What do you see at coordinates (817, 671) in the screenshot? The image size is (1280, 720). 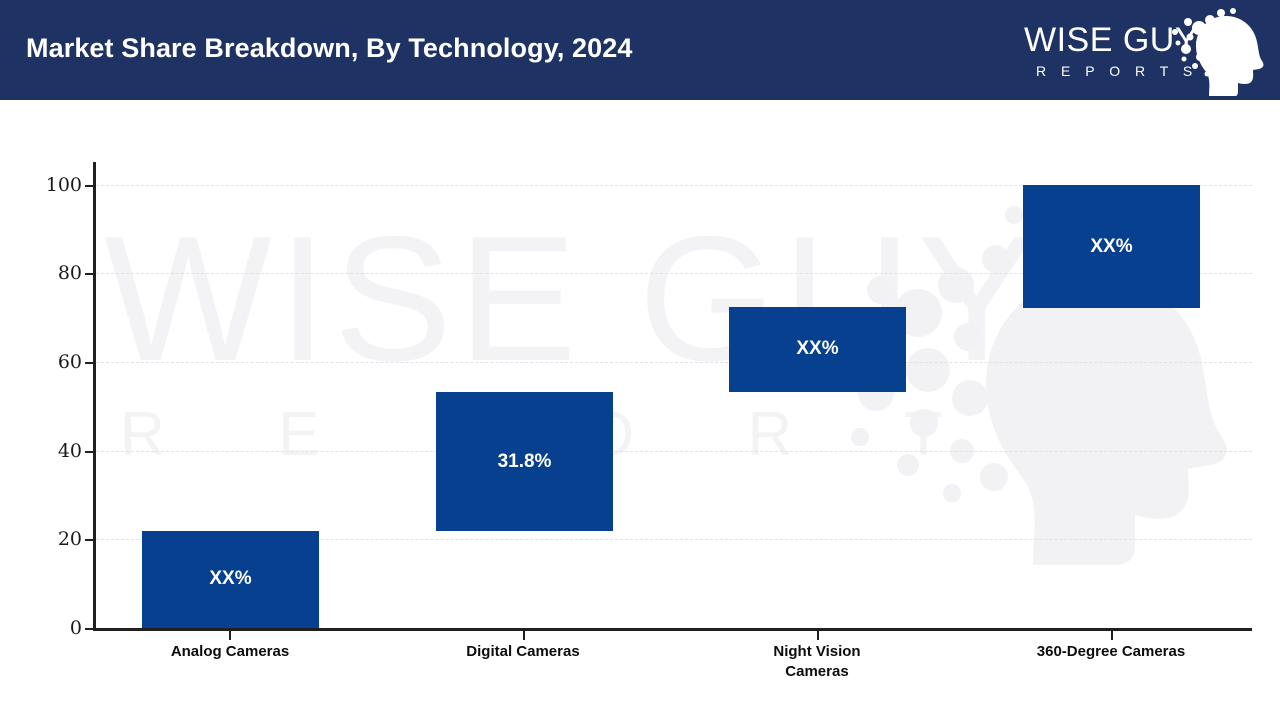 I see `xtick-label-night-vision-cameras-line2: Cameras` at bounding box center [817, 671].